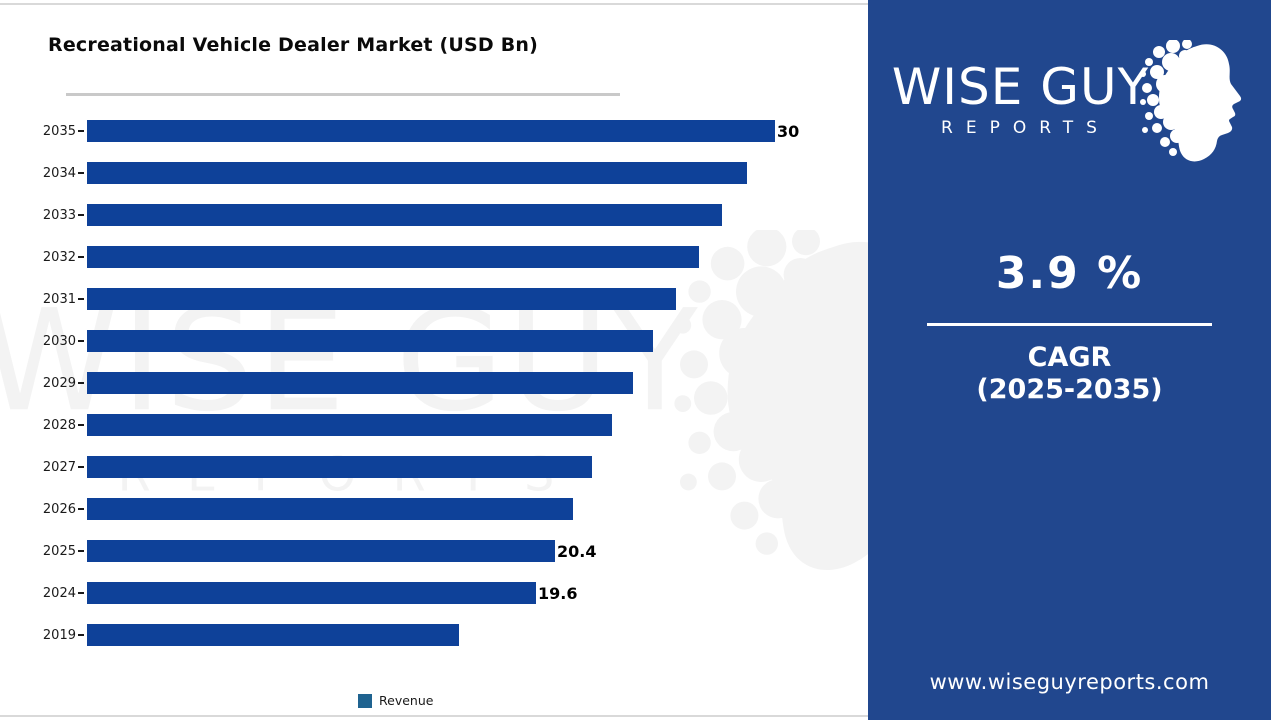 The width and height of the screenshot is (1271, 720). What do you see at coordinates (59, 173) in the screenshot?
I see `y-tick-label: 2034` at bounding box center [59, 173].